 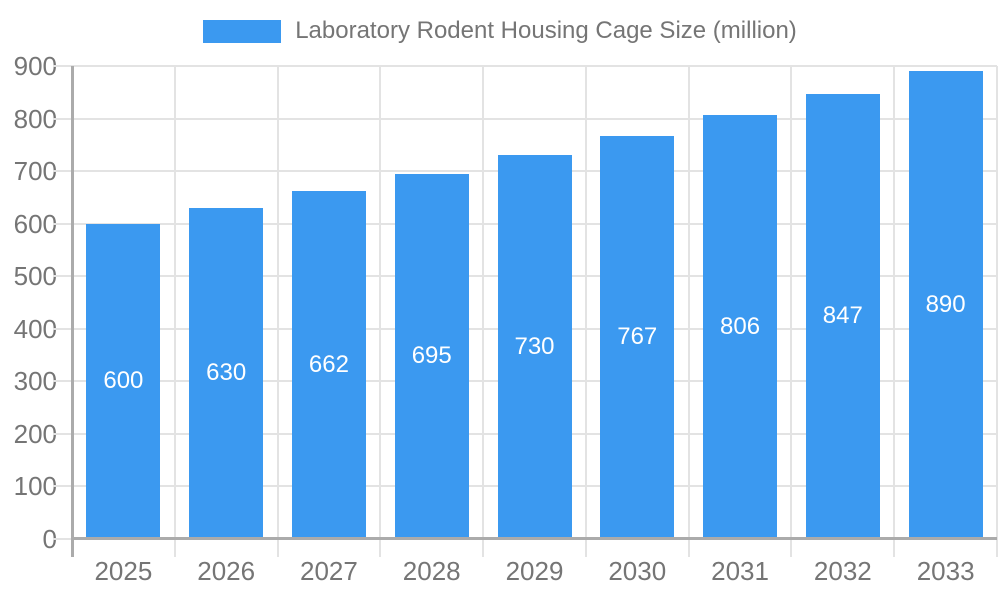 I want to click on x-axis-labels: 2025 2026 2027 2028 2029 2030 2031 2032 2033, so click(x=534, y=569).